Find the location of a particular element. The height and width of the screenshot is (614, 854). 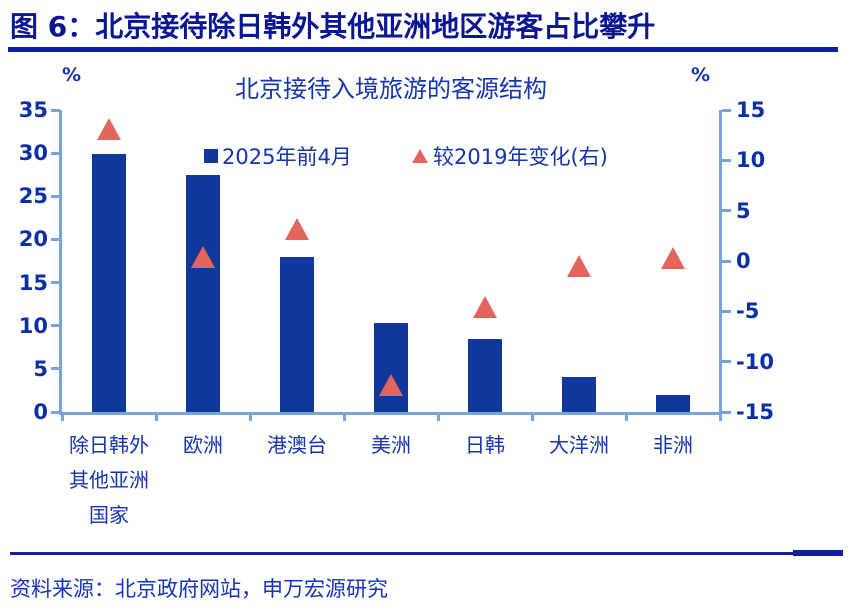

right-axis-tick-label: 0 is located at coordinates (743, 261).